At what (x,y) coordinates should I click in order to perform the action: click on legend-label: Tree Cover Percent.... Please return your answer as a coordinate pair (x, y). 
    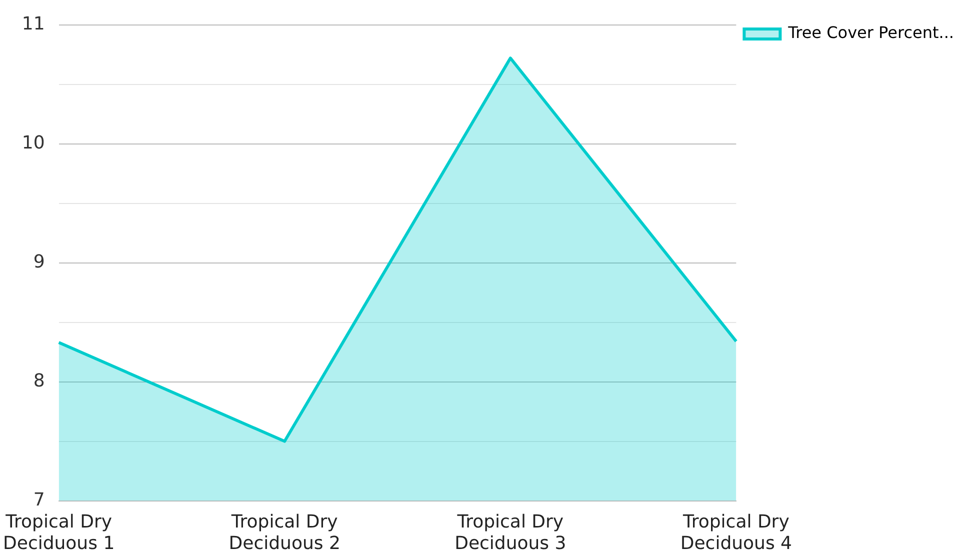
    Looking at the image, I should click on (870, 32).